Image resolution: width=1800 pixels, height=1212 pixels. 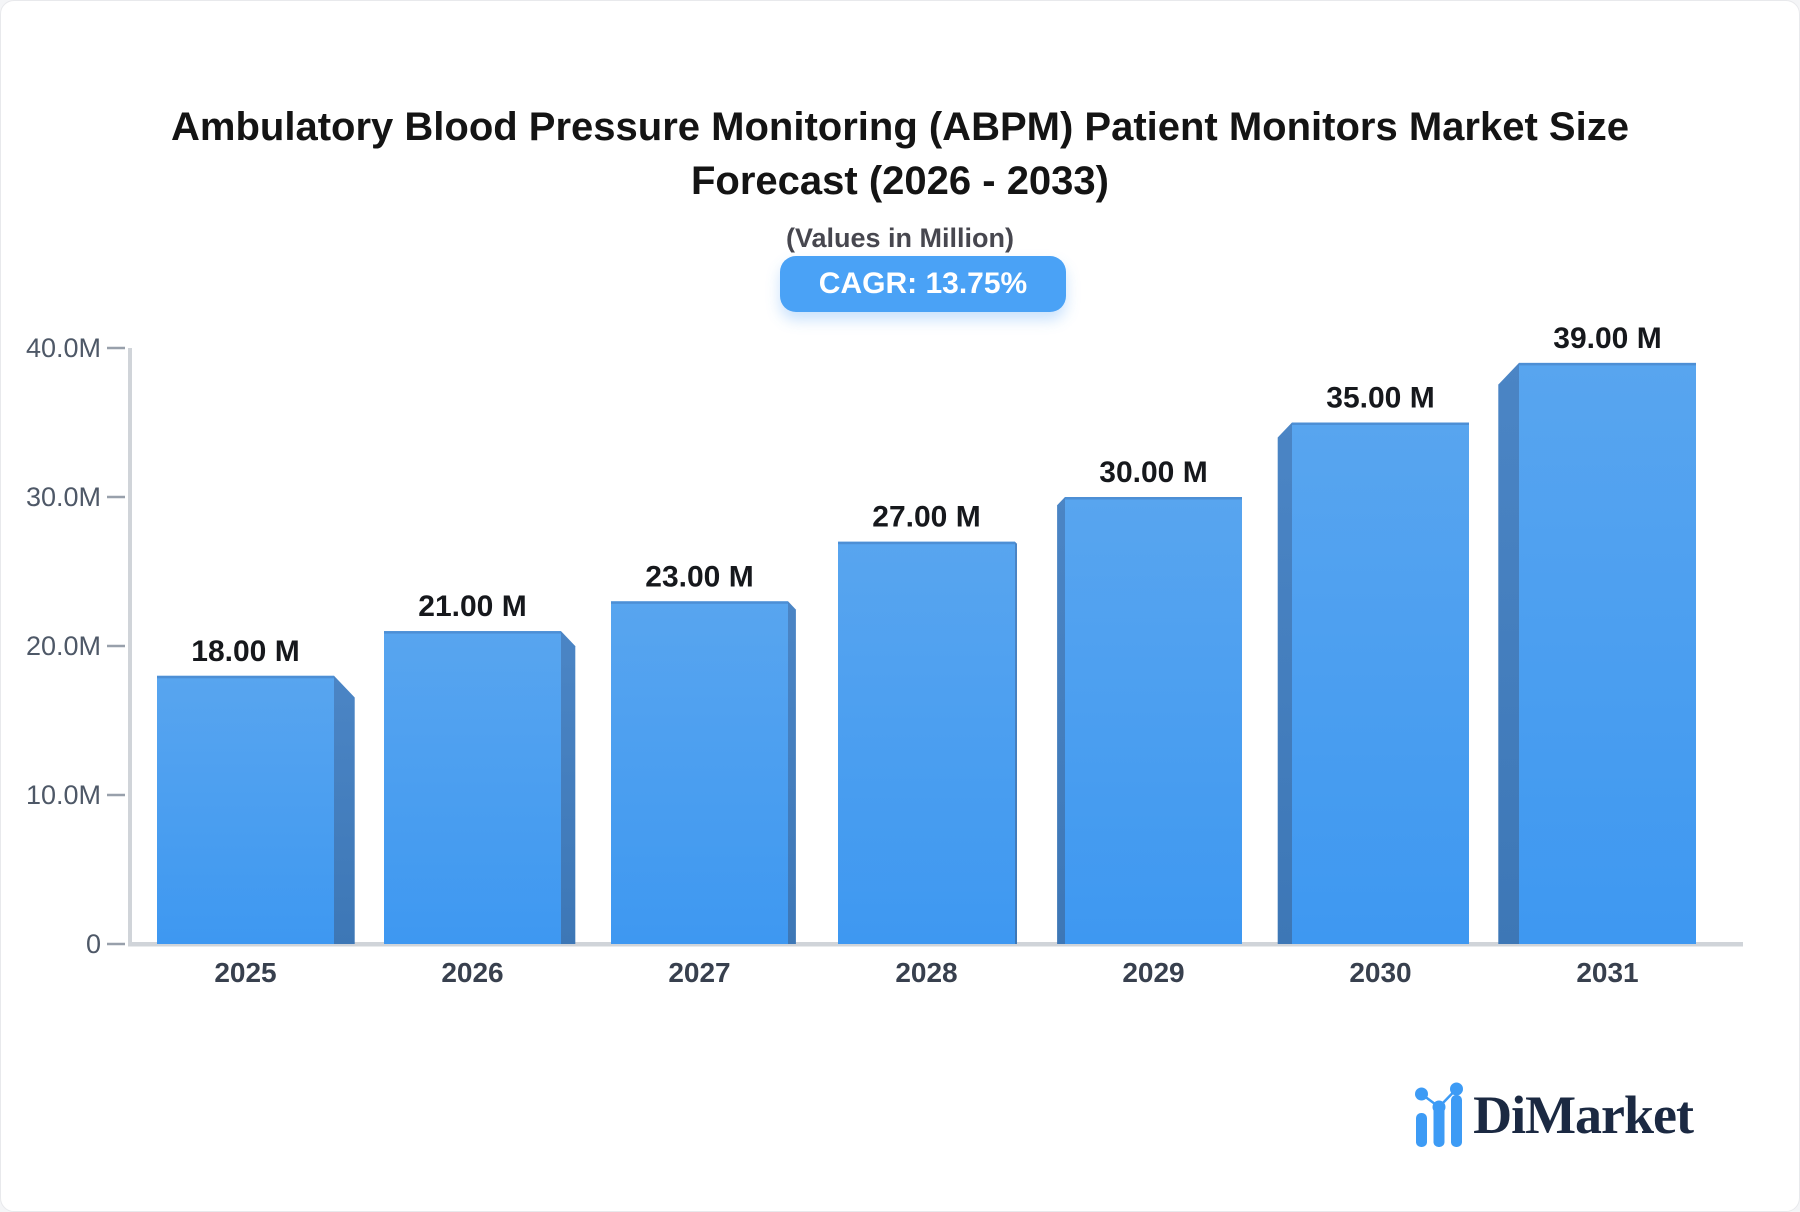 I want to click on dimarket-logo: DiMarket, so click(x=1554, y=1112).